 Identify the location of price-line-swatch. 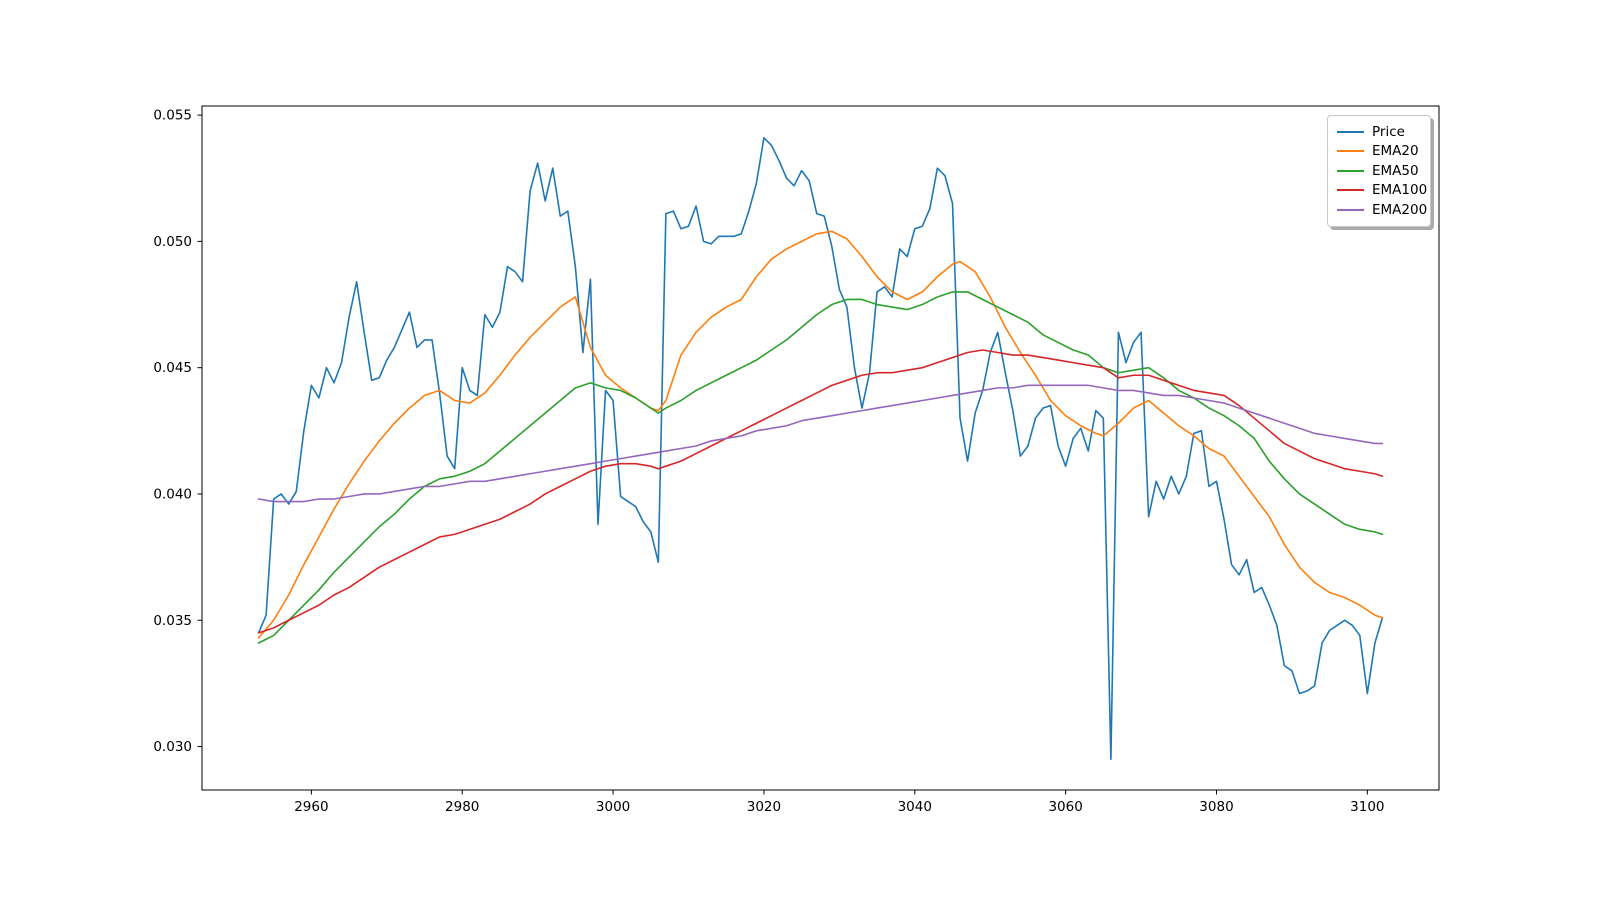
(1350, 131).